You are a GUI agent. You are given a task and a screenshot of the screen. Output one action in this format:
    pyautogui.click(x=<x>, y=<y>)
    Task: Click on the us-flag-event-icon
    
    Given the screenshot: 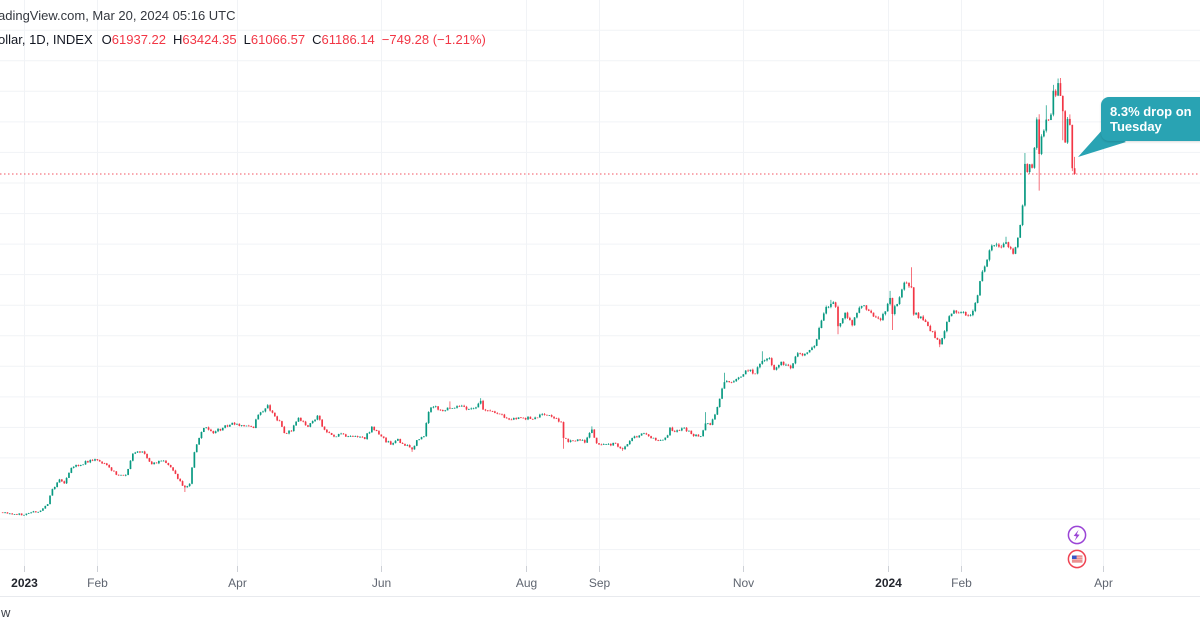 What is the action you would take?
    pyautogui.click(x=1077, y=559)
    